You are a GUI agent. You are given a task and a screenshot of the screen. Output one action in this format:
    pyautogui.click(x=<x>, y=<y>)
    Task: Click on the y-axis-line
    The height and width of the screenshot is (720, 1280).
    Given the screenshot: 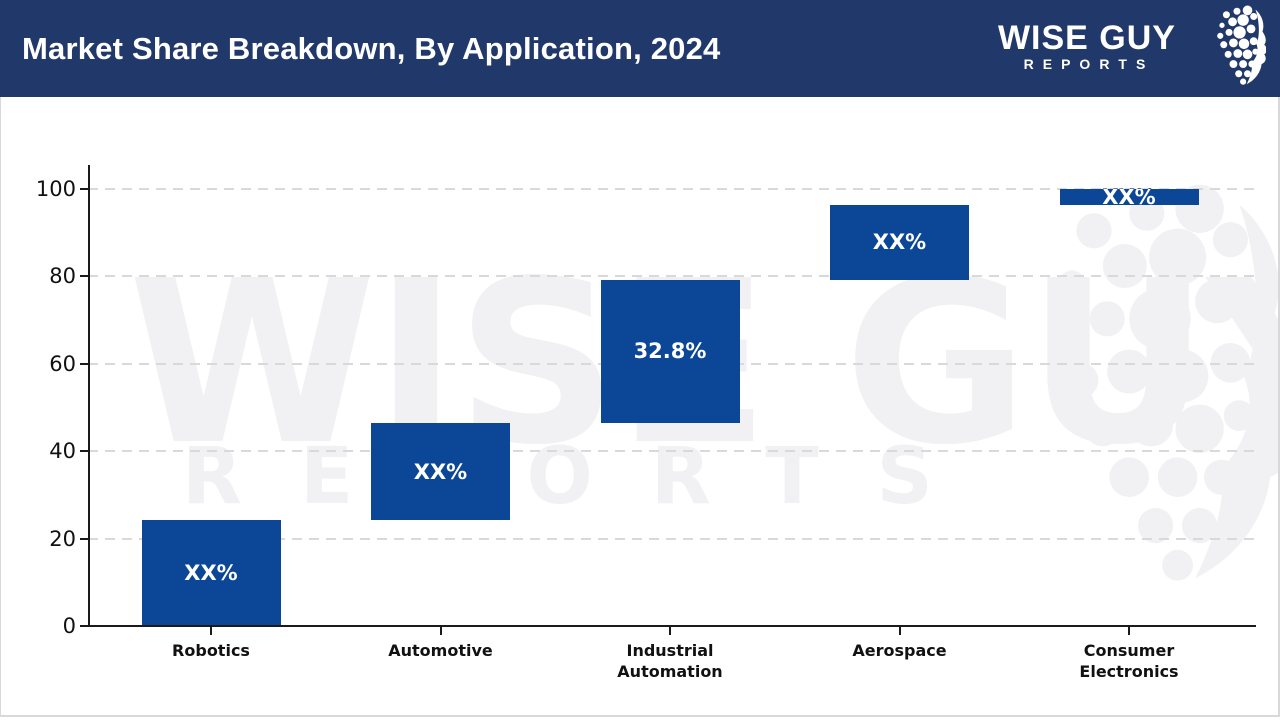 What is the action you would take?
    pyautogui.click(x=89, y=396)
    